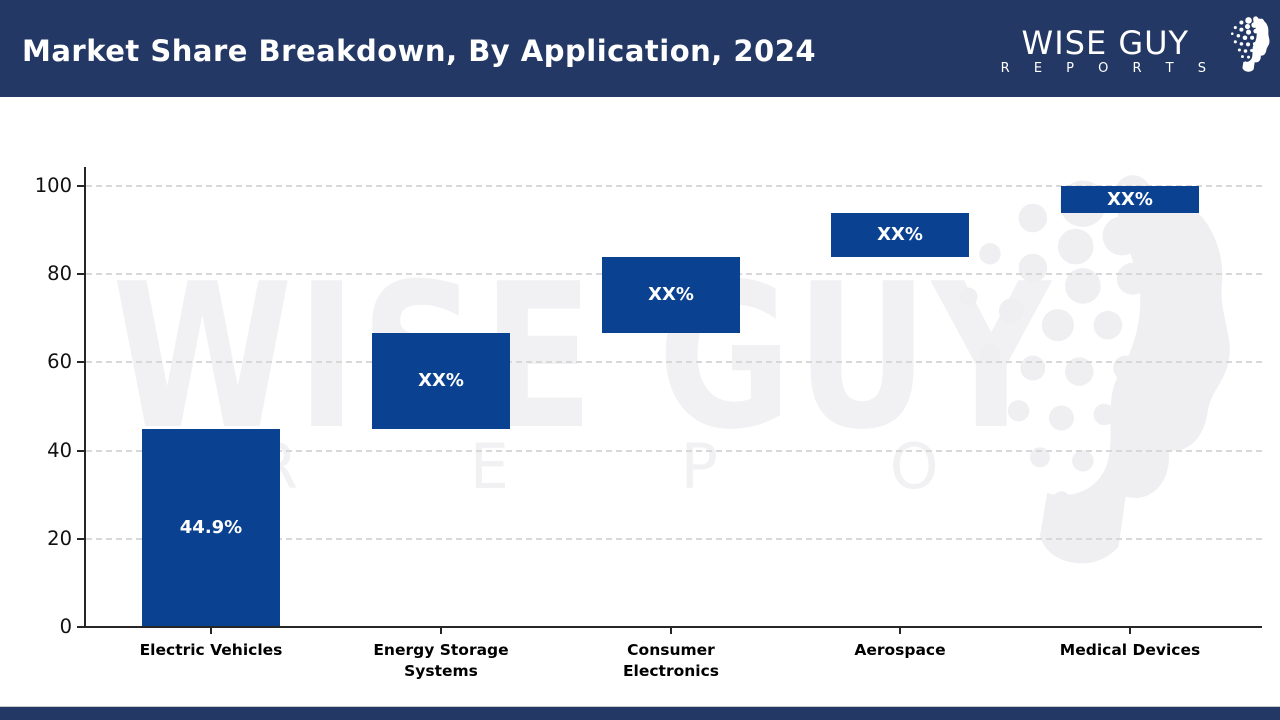 The image size is (1280, 720). Describe the element at coordinates (673, 627) in the screenshot. I see `x-axis-spine` at that location.